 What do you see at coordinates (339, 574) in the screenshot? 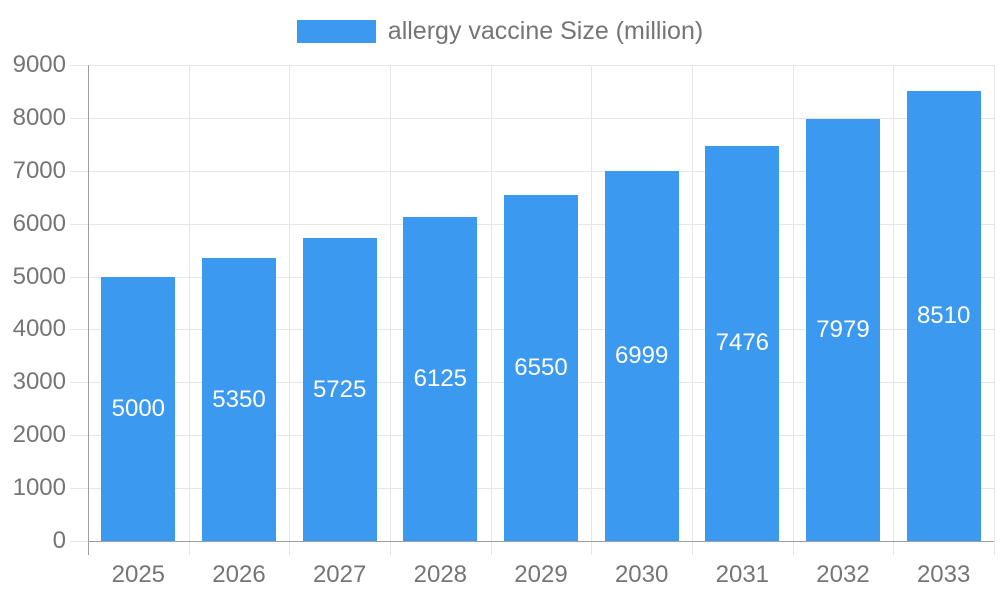
I see `x-axis-label: 2027` at bounding box center [339, 574].